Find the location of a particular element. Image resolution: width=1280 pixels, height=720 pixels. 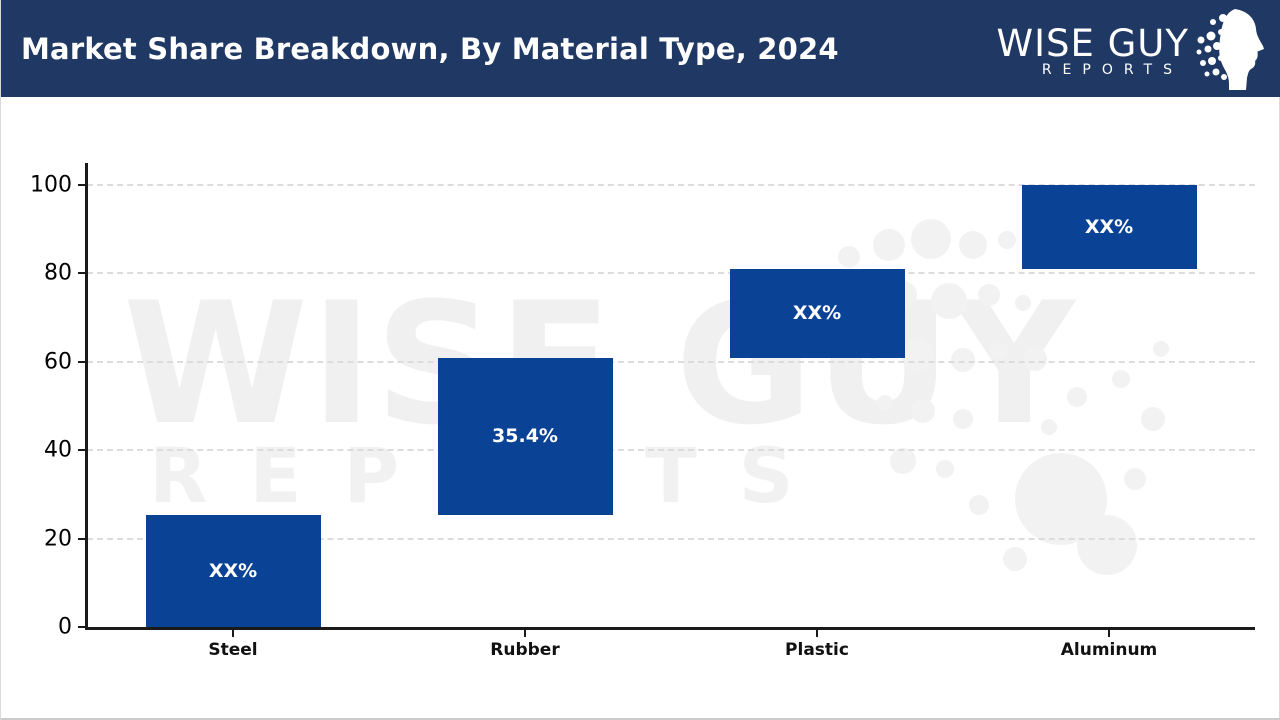

y-tick-label: 60 is located at coordinates (58, 361).